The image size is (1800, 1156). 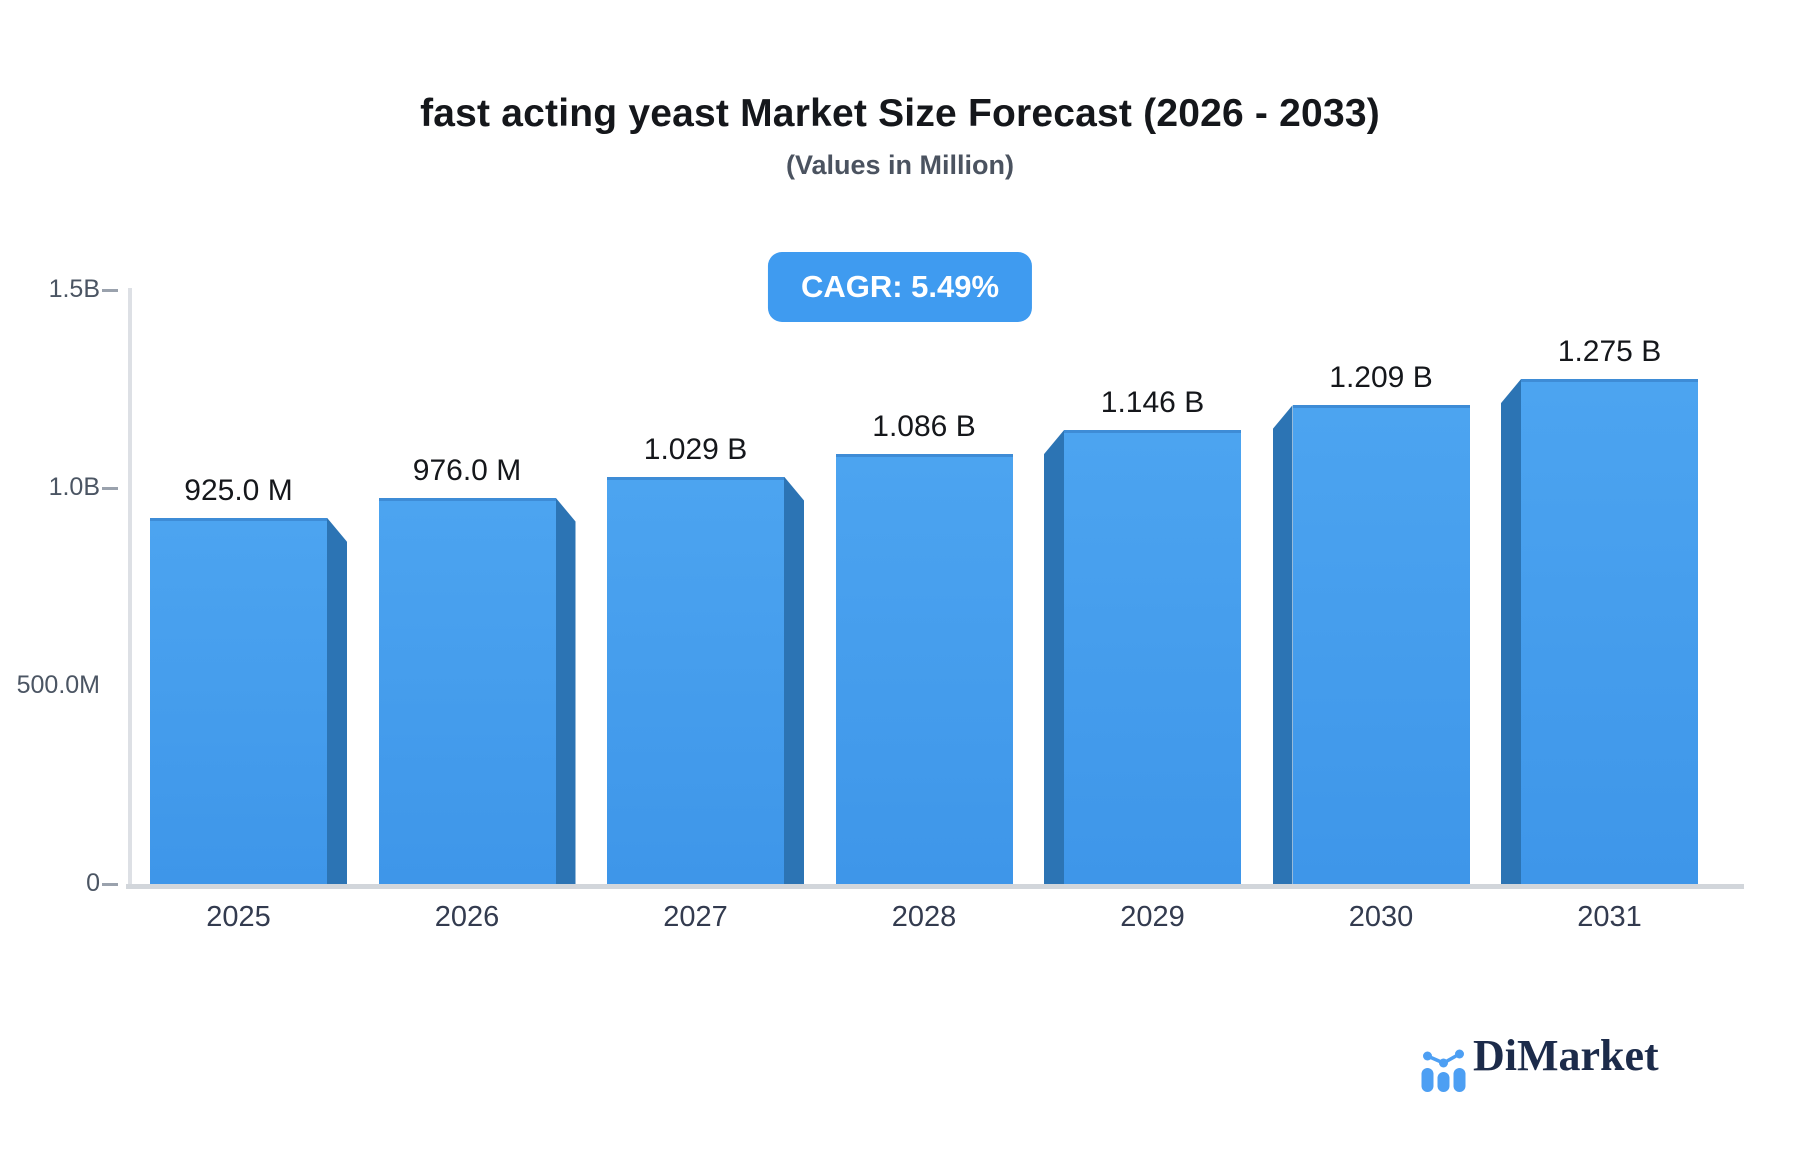 What do you see at coordinates (900, 165) in the screenshot?
I see `chart-subtitle: (Values in Million)` at bounding box center [900, 165].